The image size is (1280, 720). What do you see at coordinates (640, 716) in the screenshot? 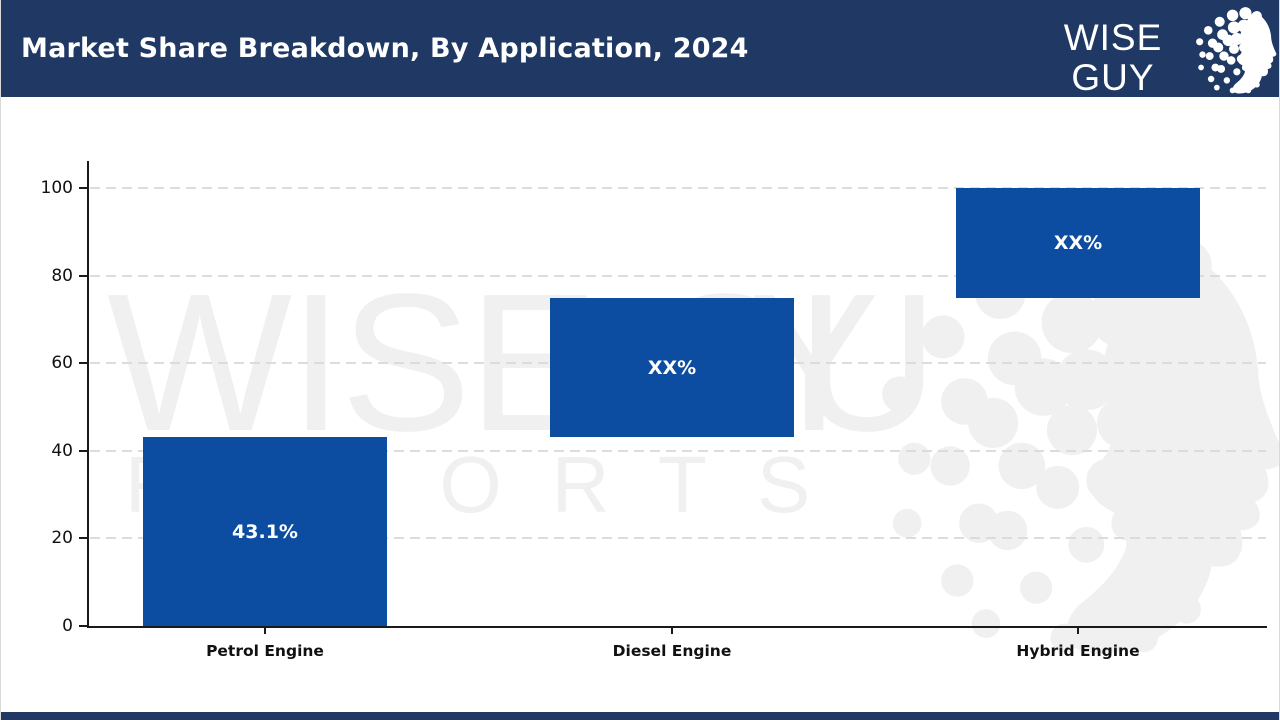
I see `footer-bar` at bounding box center [640, 716].